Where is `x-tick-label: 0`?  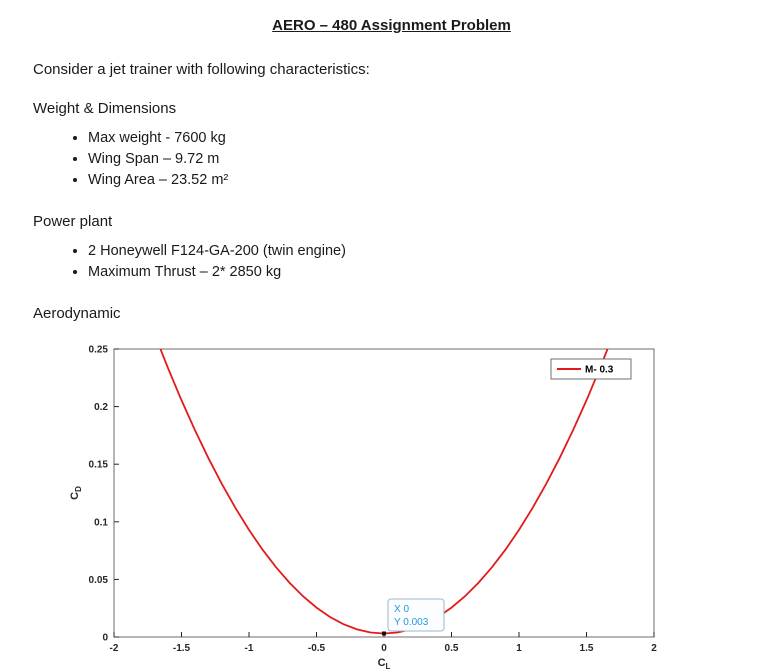
x-tick-label: 0 is located at coordinates (384, 648).